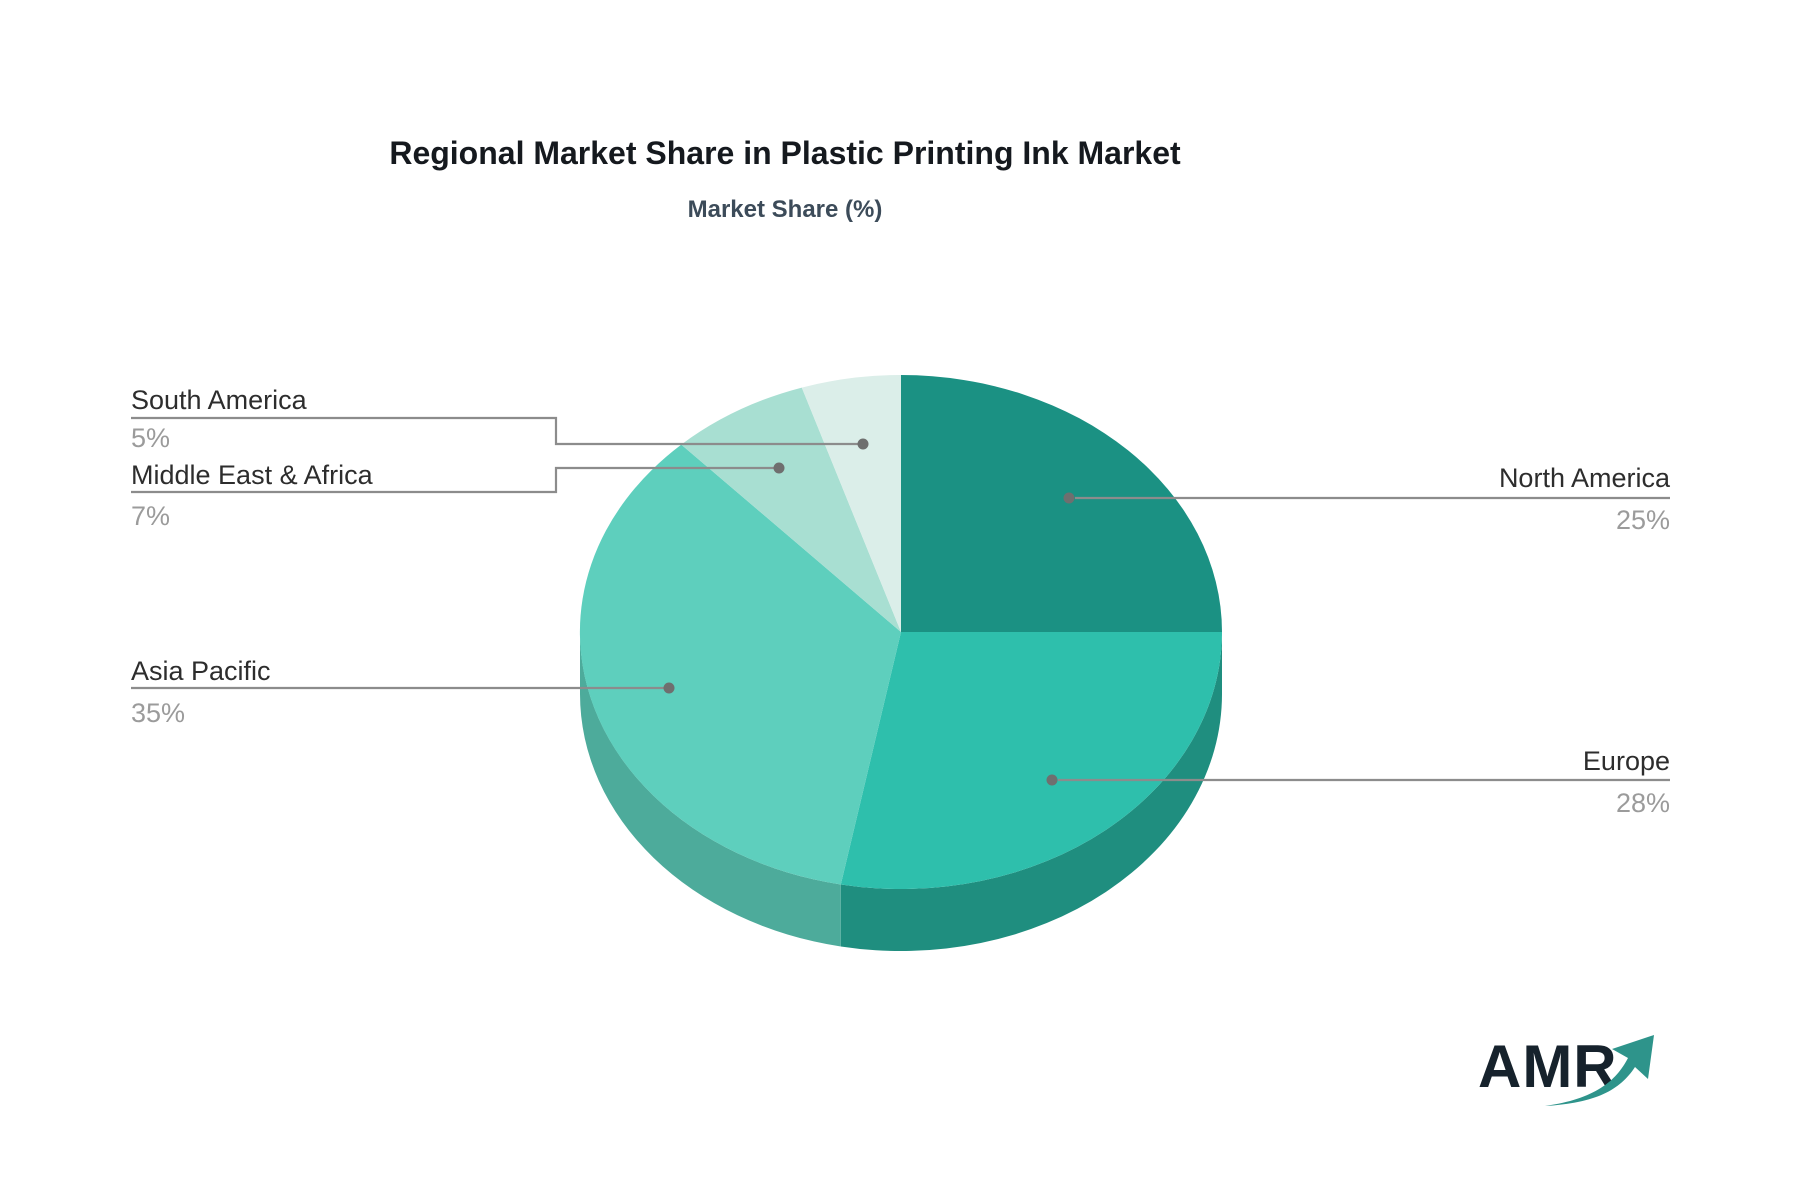 Image resolution: width=1800 pixels, height=1196 pixels. I want to click on page-subtitle: Market Share (%), so click(785, 209).